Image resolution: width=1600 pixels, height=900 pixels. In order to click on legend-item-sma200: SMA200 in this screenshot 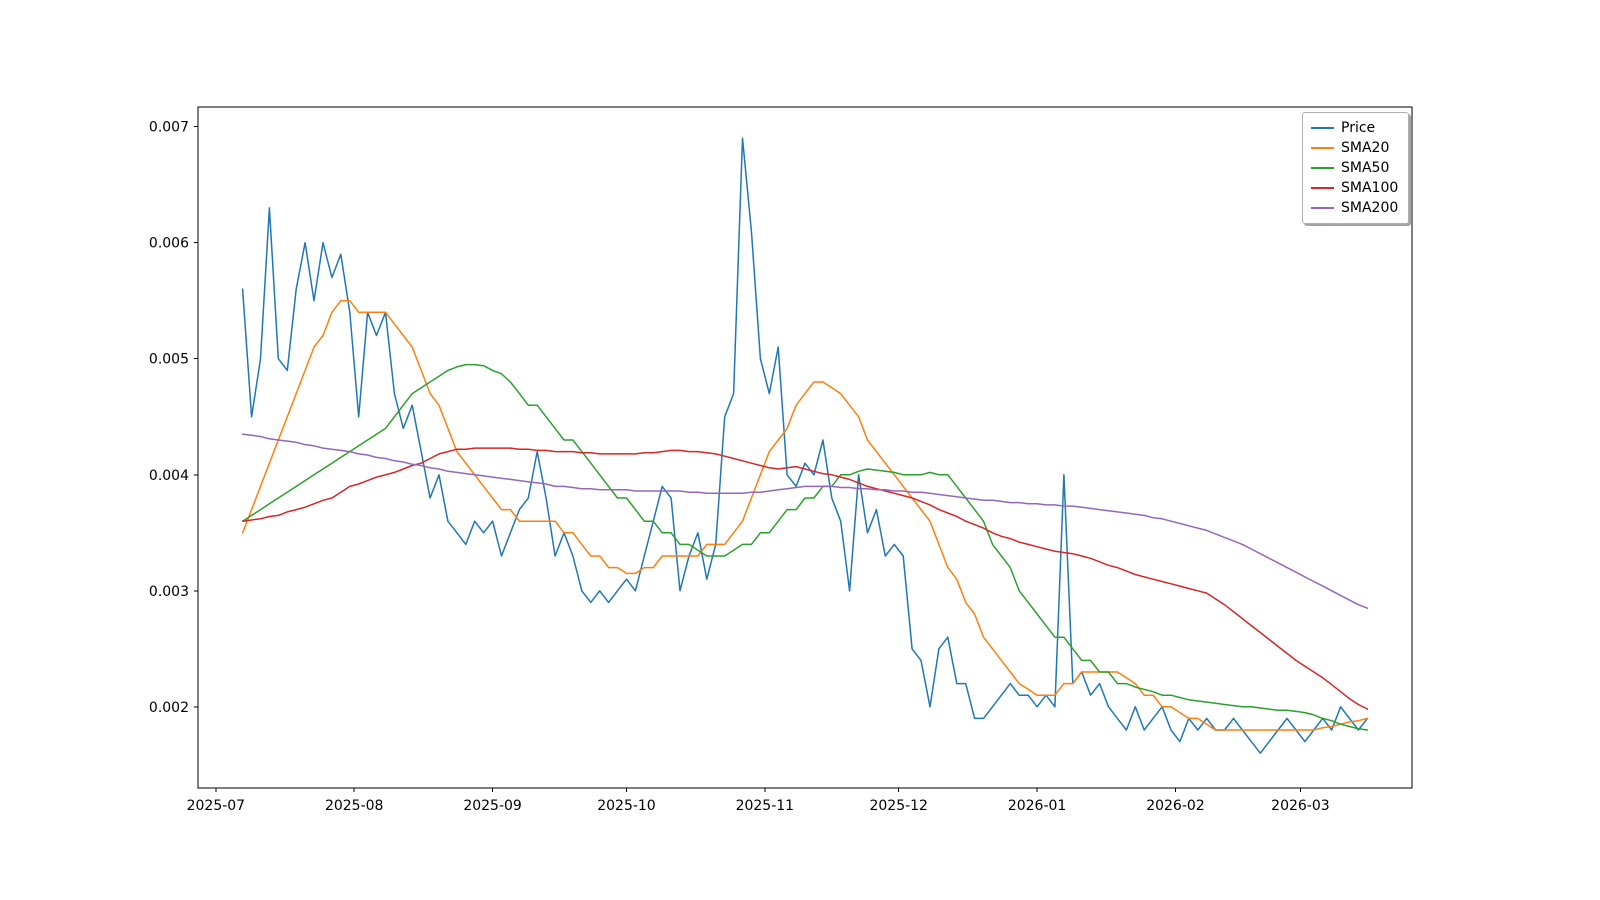, I will do `click(1354, 208)`.